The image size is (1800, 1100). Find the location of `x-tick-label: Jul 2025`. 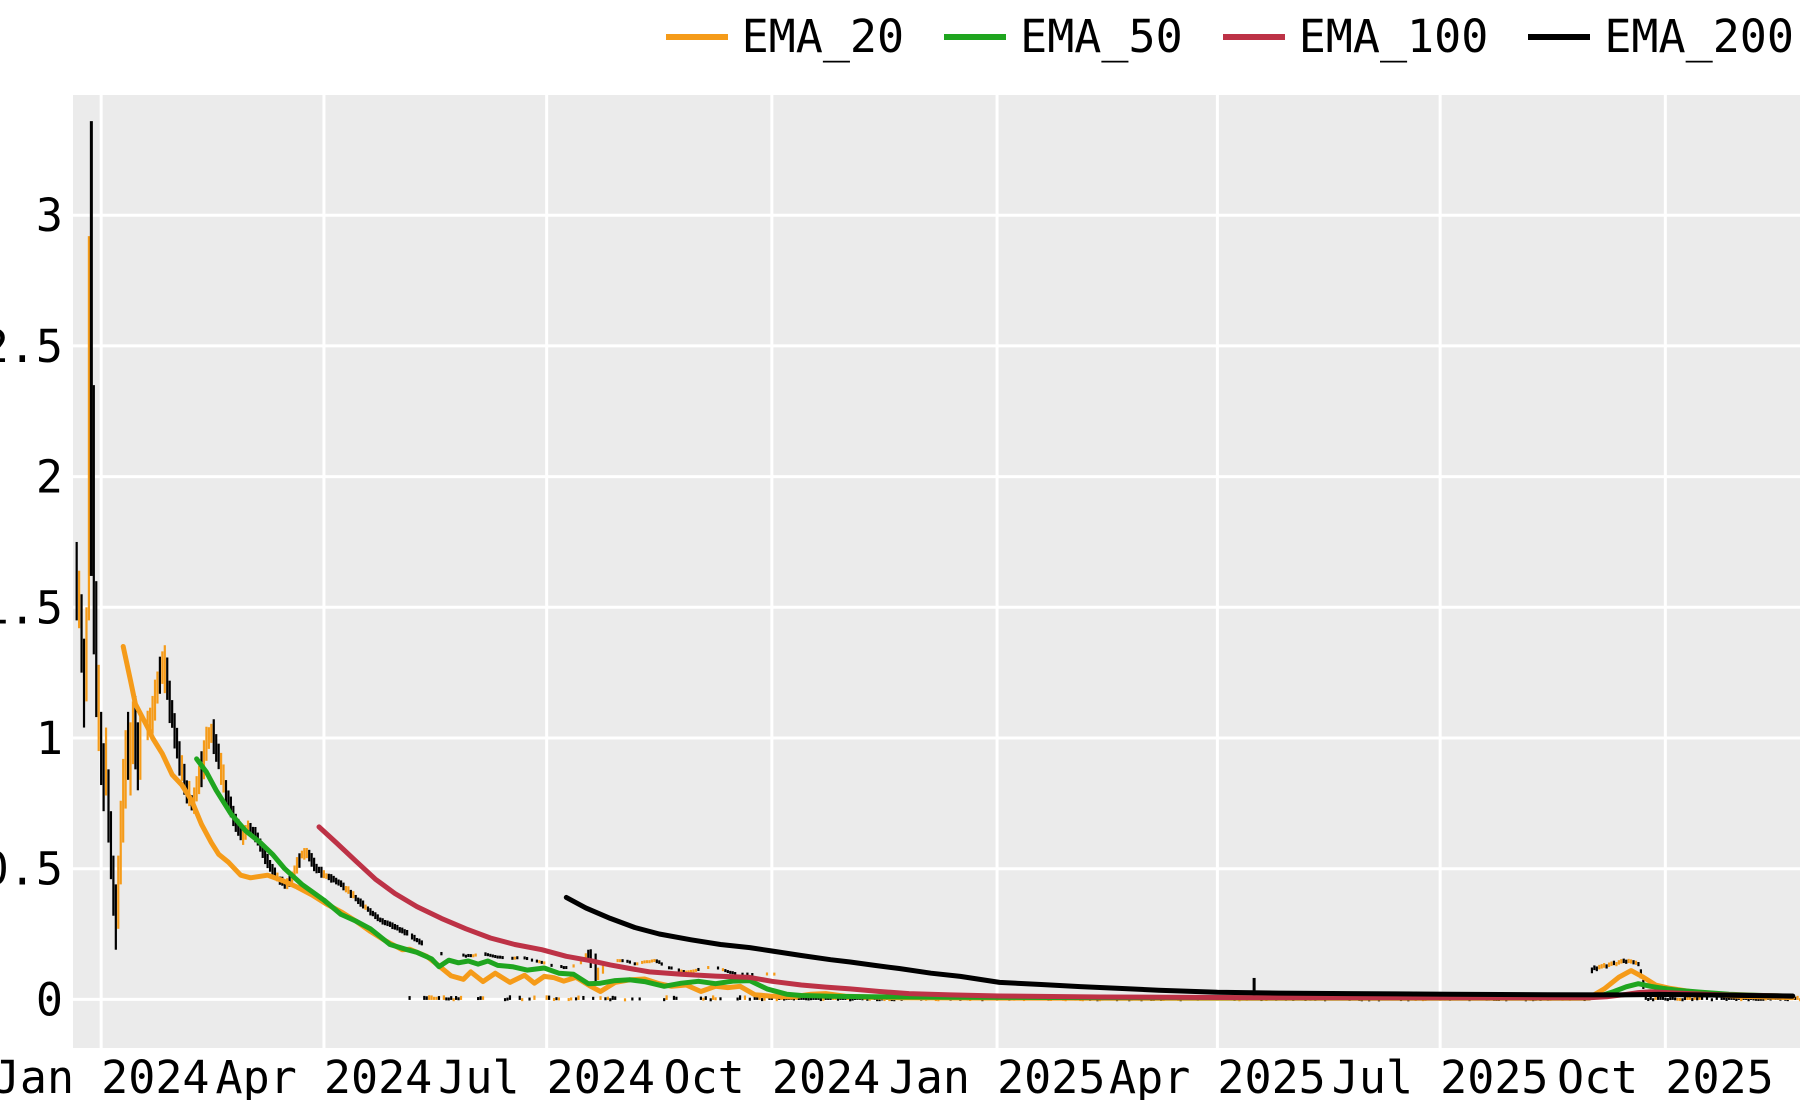

x-tick-label: Jul 2025 is located at coordinates (1440, 1075).